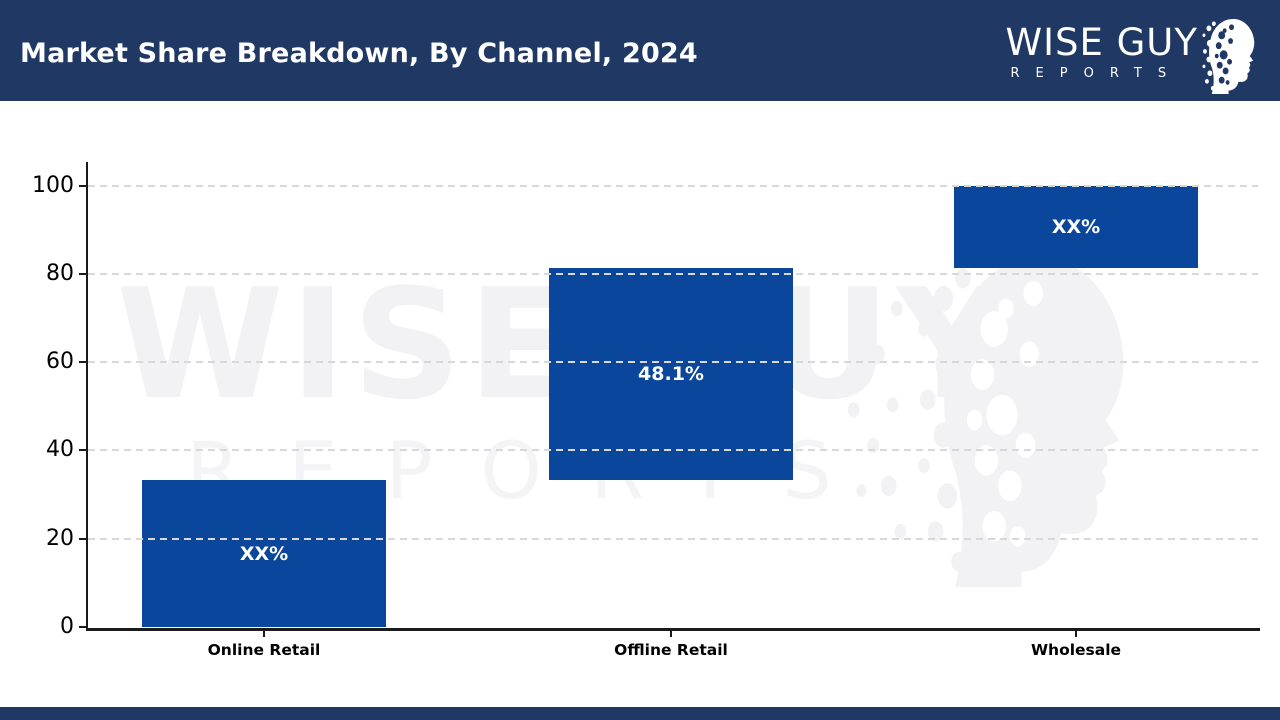  I want to click on y-tick-label-60: 60, so click(60, 362).